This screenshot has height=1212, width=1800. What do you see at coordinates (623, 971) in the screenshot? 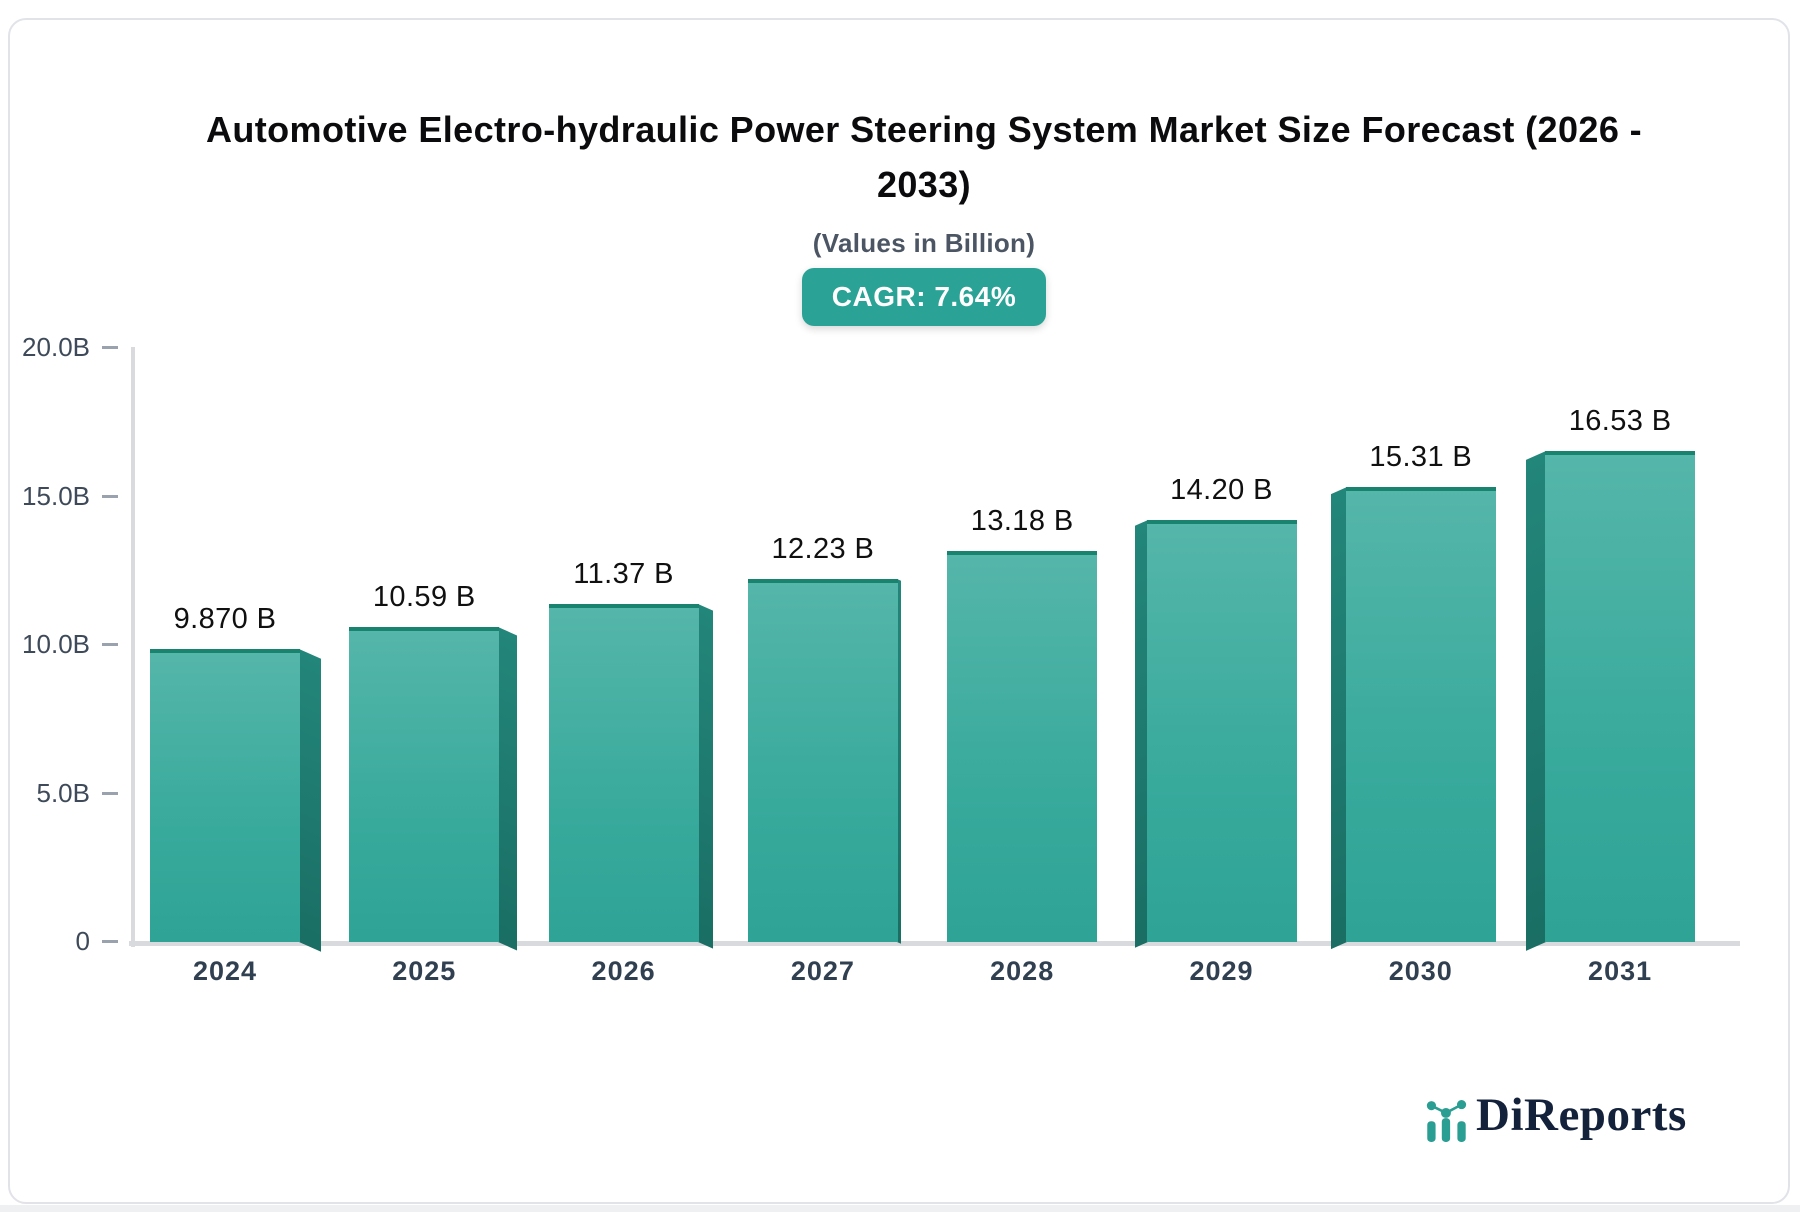
I see `x-axis-category-label: 2026` at bounding box center [623, 971].